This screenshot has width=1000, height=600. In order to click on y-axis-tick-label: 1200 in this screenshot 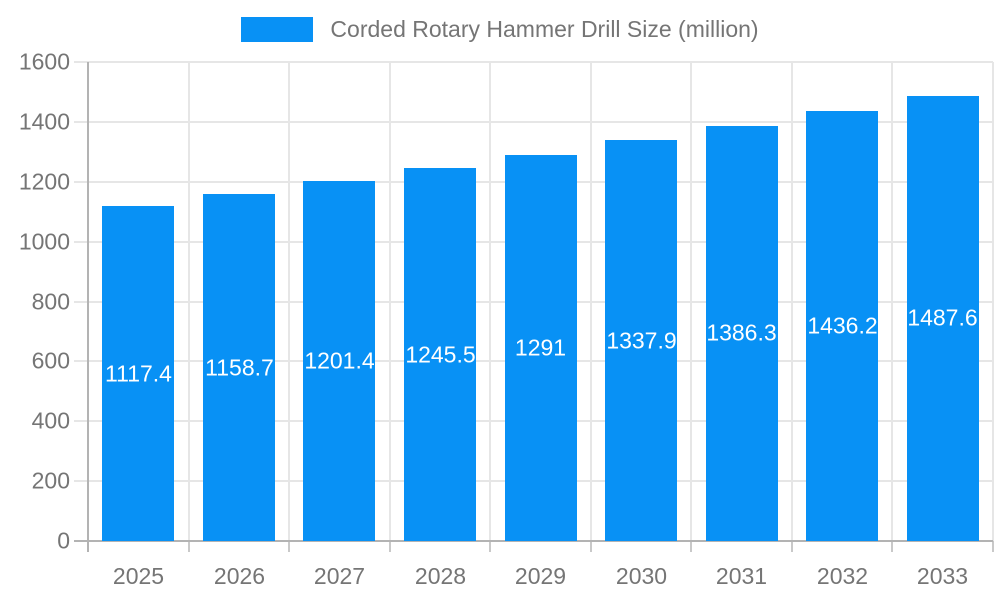, I will do `click(44, 181)`.